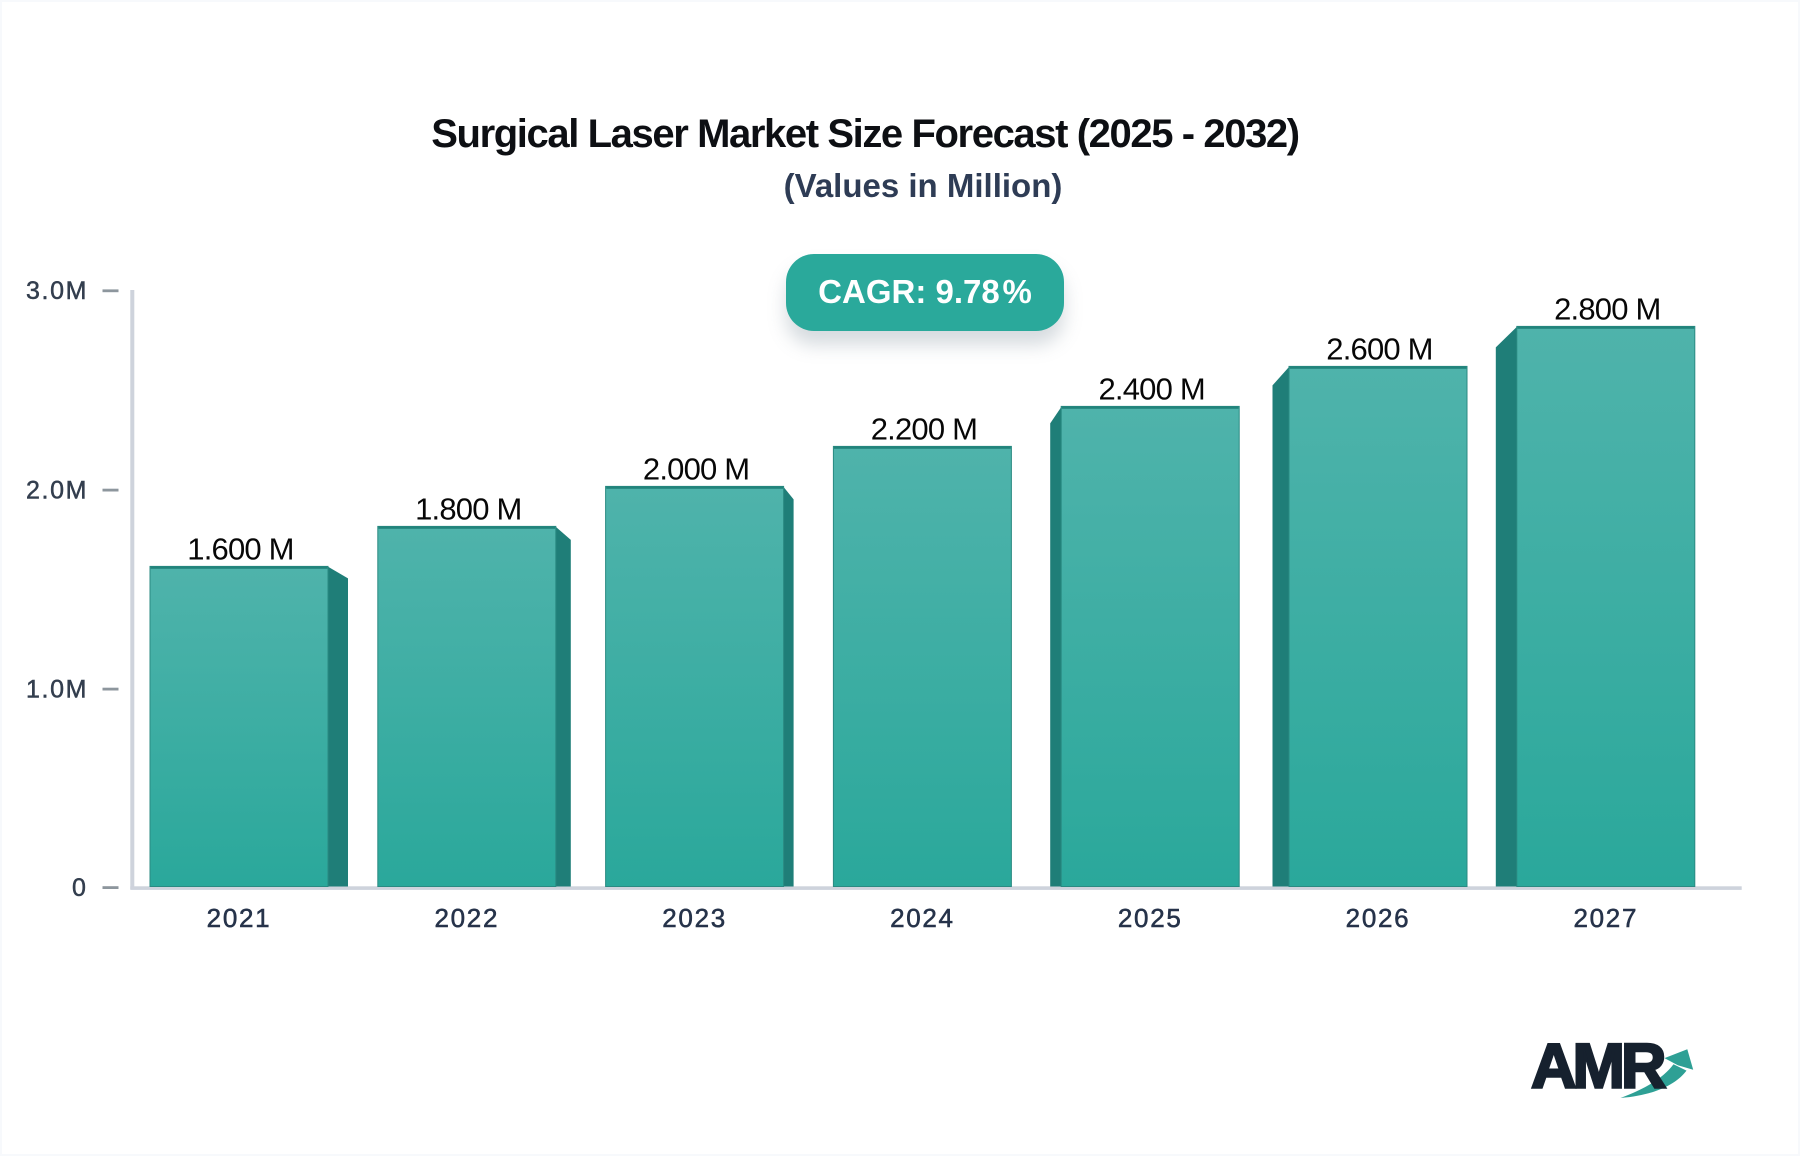 This screenshot has height=1156, width=1800. I want to click on svg-text: 1.800 M, so click(468, 509).